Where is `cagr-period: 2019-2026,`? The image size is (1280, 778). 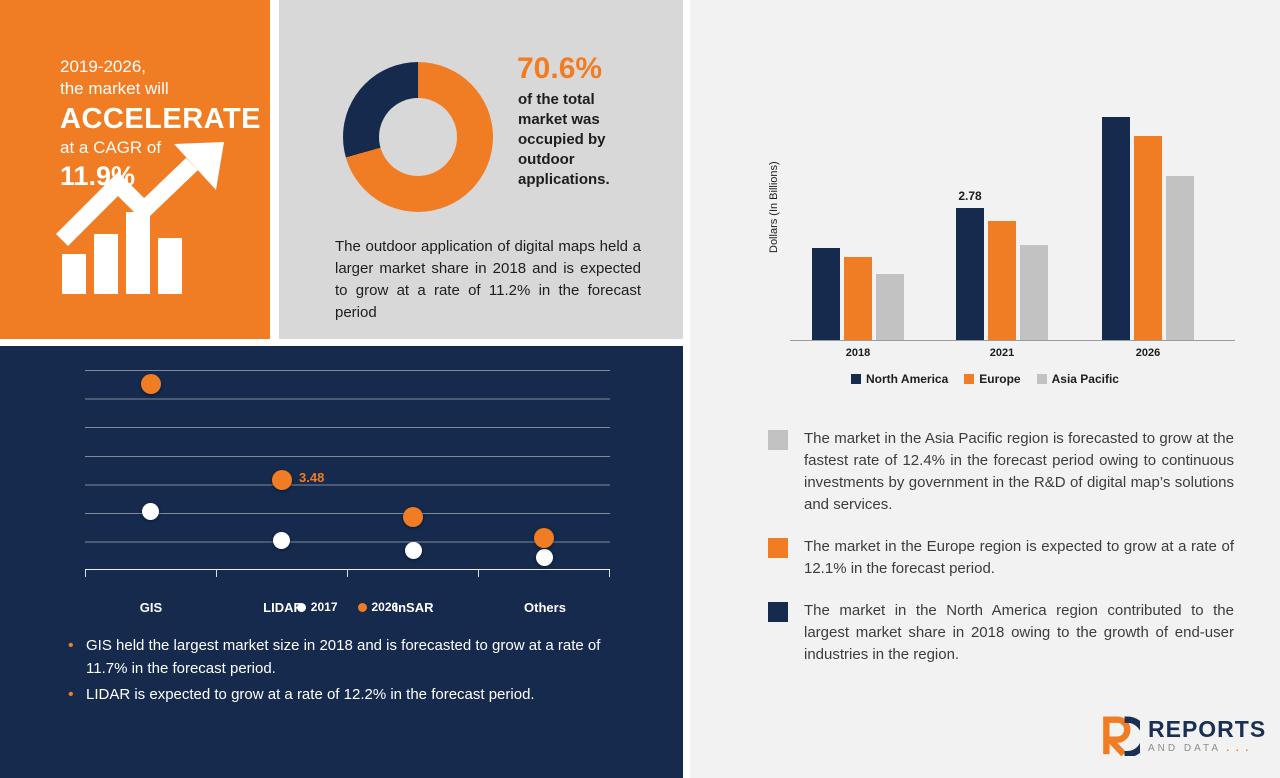 cagr-period: 2019-2026, is located at coordinates (103, 66).